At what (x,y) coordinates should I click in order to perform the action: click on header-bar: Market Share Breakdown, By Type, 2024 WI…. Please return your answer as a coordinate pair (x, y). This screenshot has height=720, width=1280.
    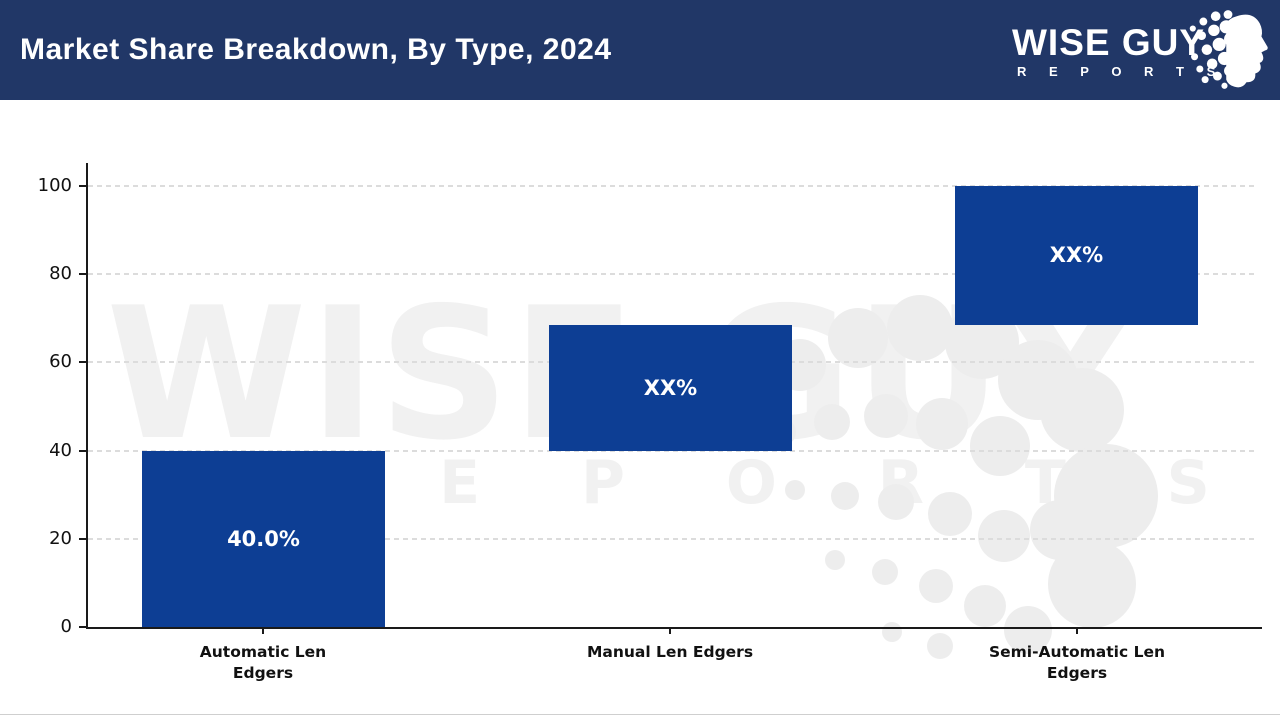
    Looking at the image, I should click on (640, 50).